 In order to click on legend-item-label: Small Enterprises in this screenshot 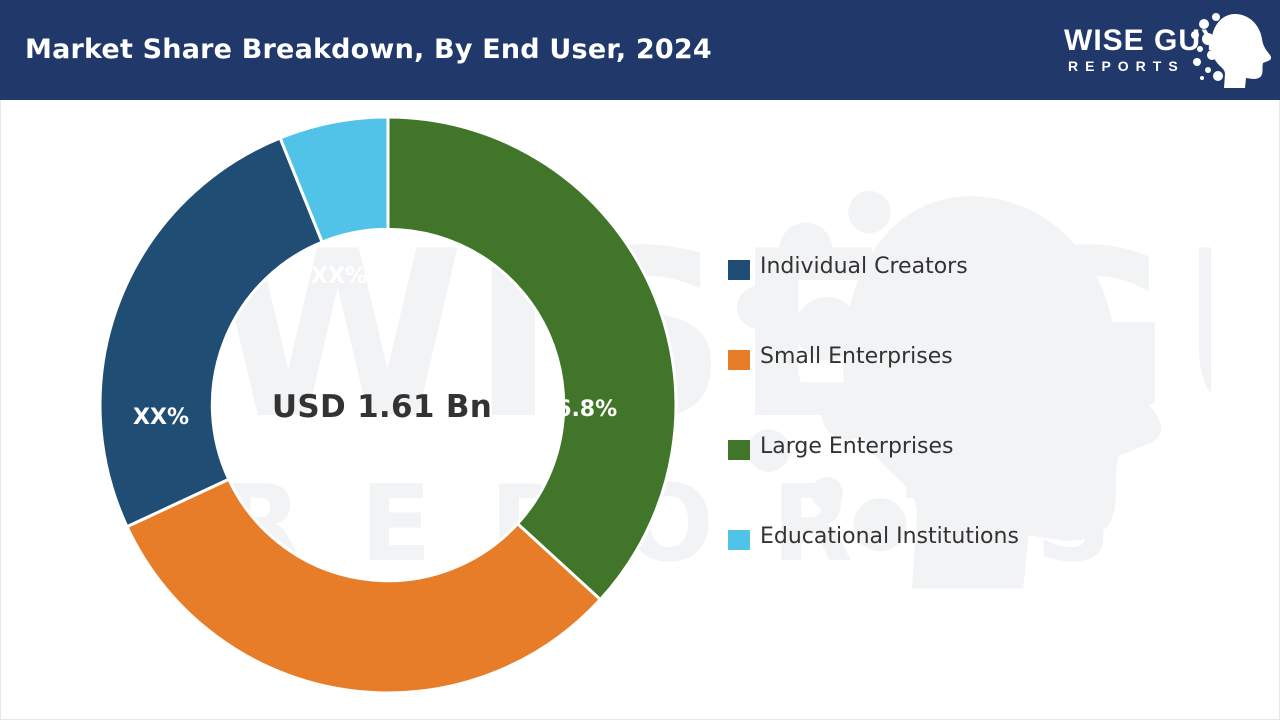, I will do `click(856, 356)`.